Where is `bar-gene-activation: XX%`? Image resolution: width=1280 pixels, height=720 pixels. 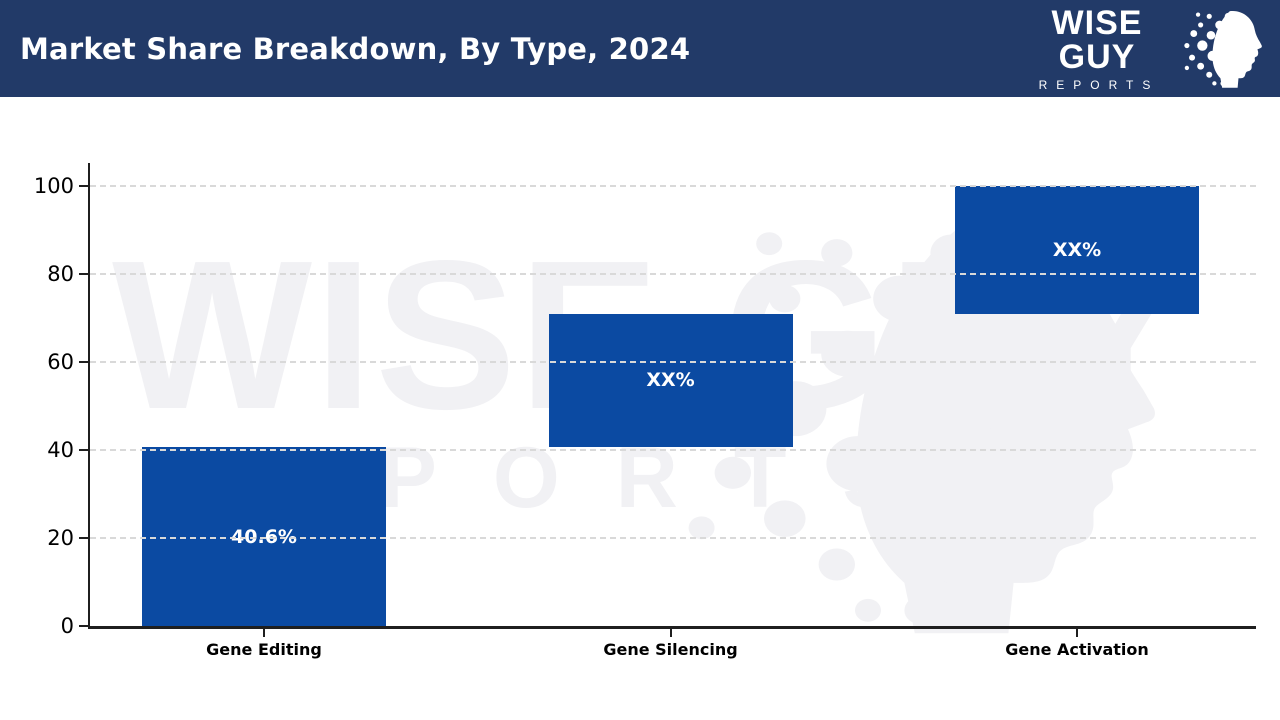
bar-gene-activation: XX% is located at coordinates (1077, 250).